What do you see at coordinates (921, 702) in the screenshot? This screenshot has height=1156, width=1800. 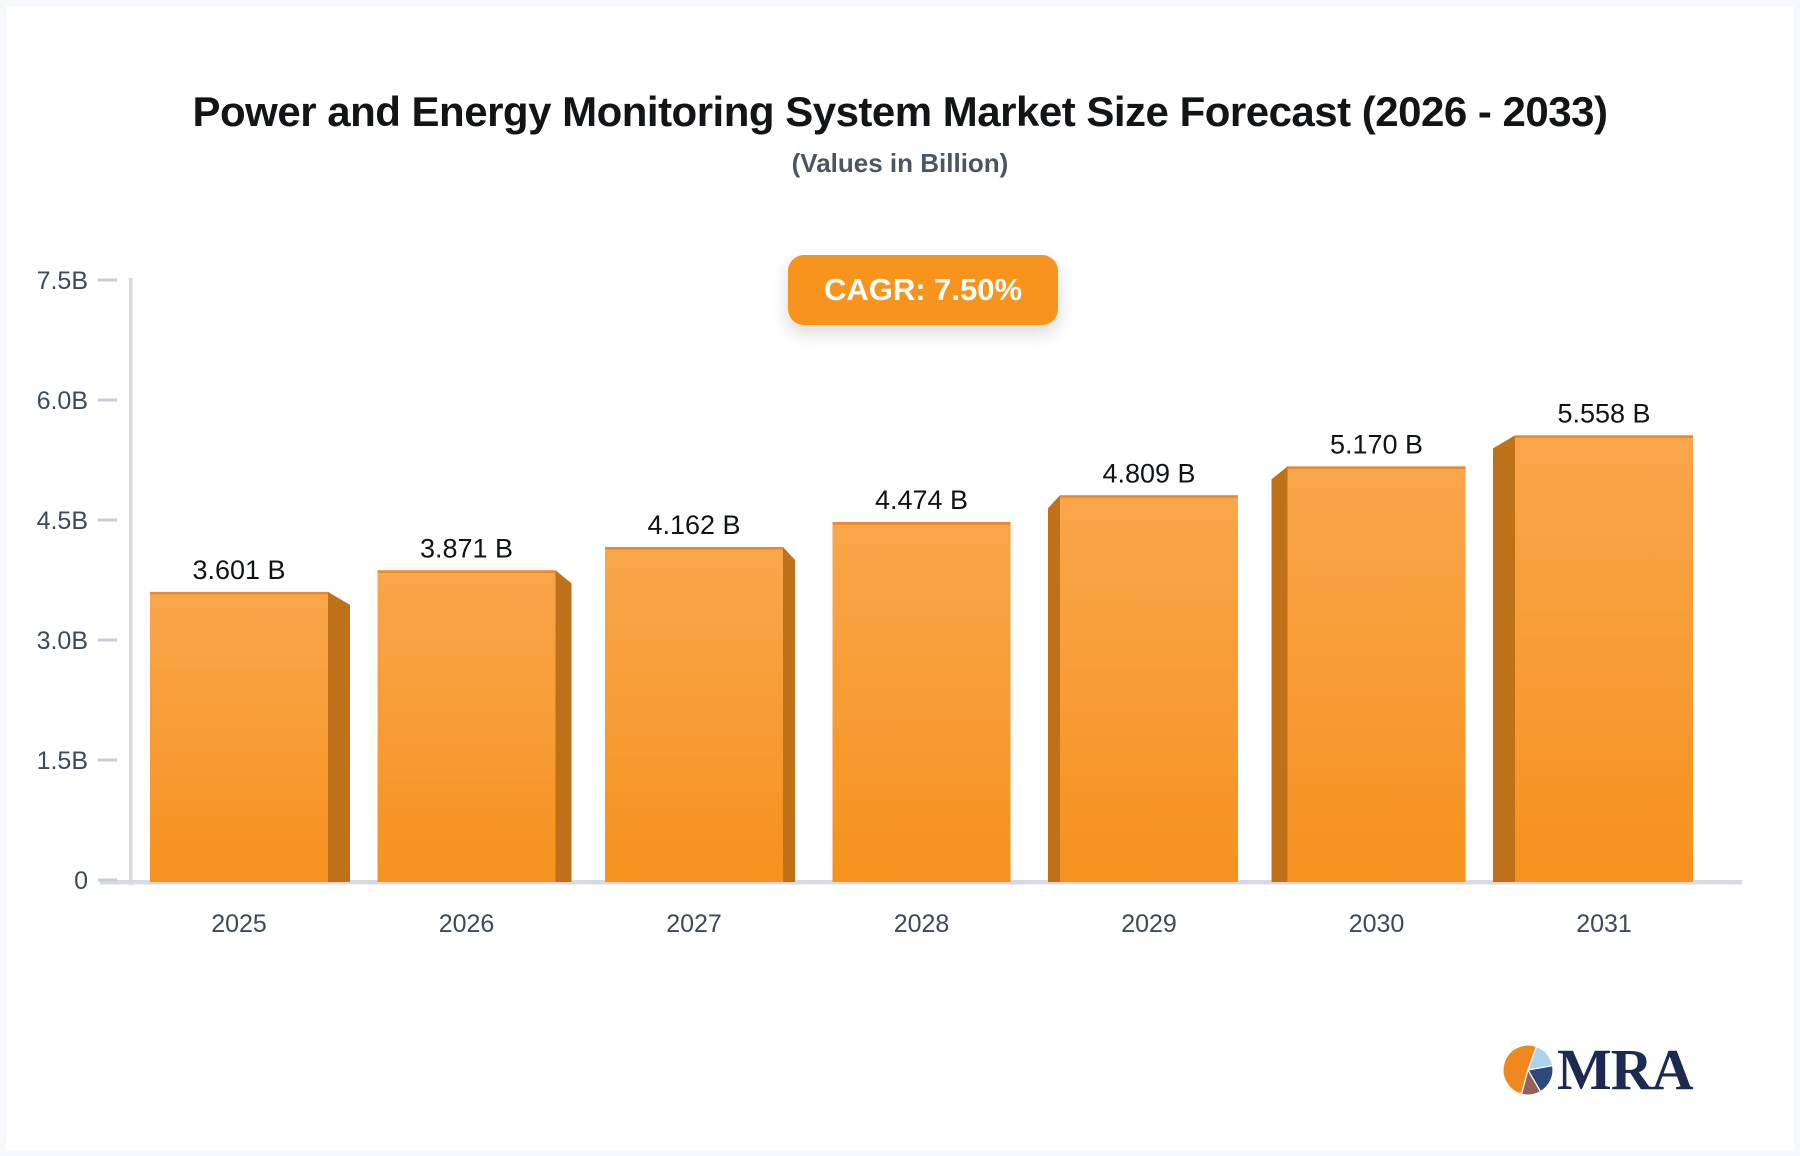 I see `bar-2028` at bounding box center [921, 702].